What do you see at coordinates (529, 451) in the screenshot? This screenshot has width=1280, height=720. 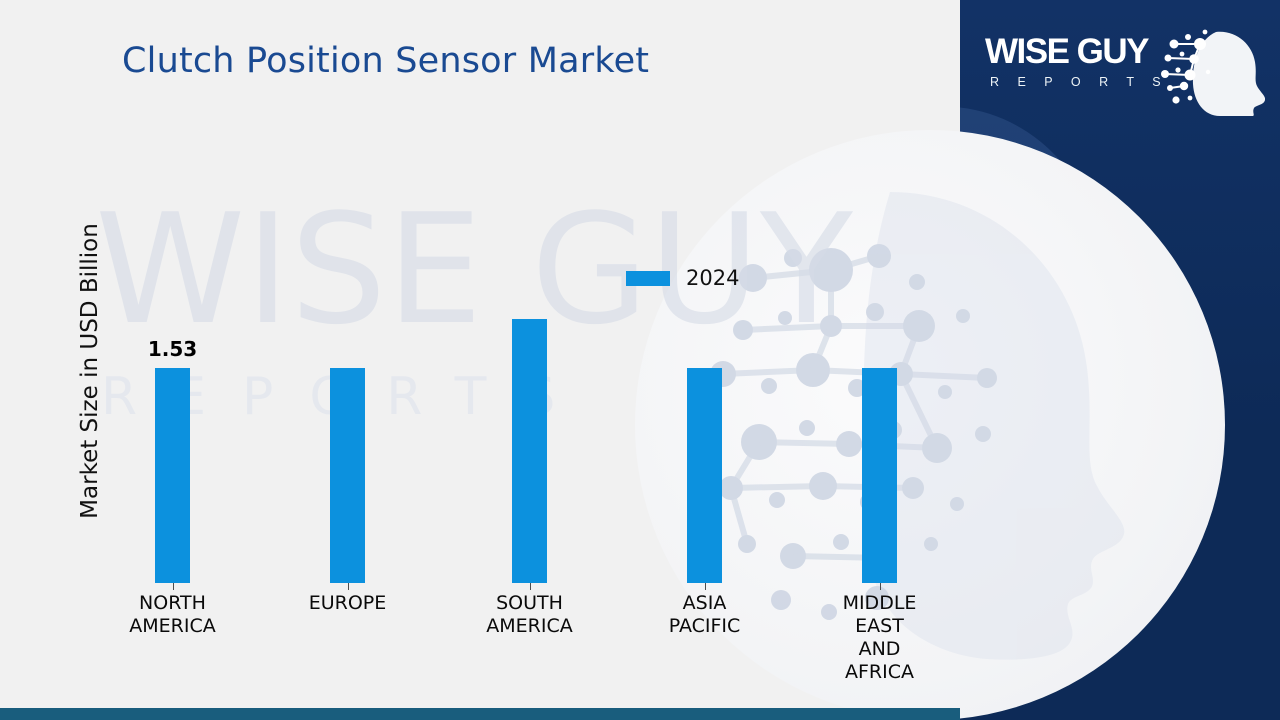 I see `bar-south-america` at bounding box center [529, 451].